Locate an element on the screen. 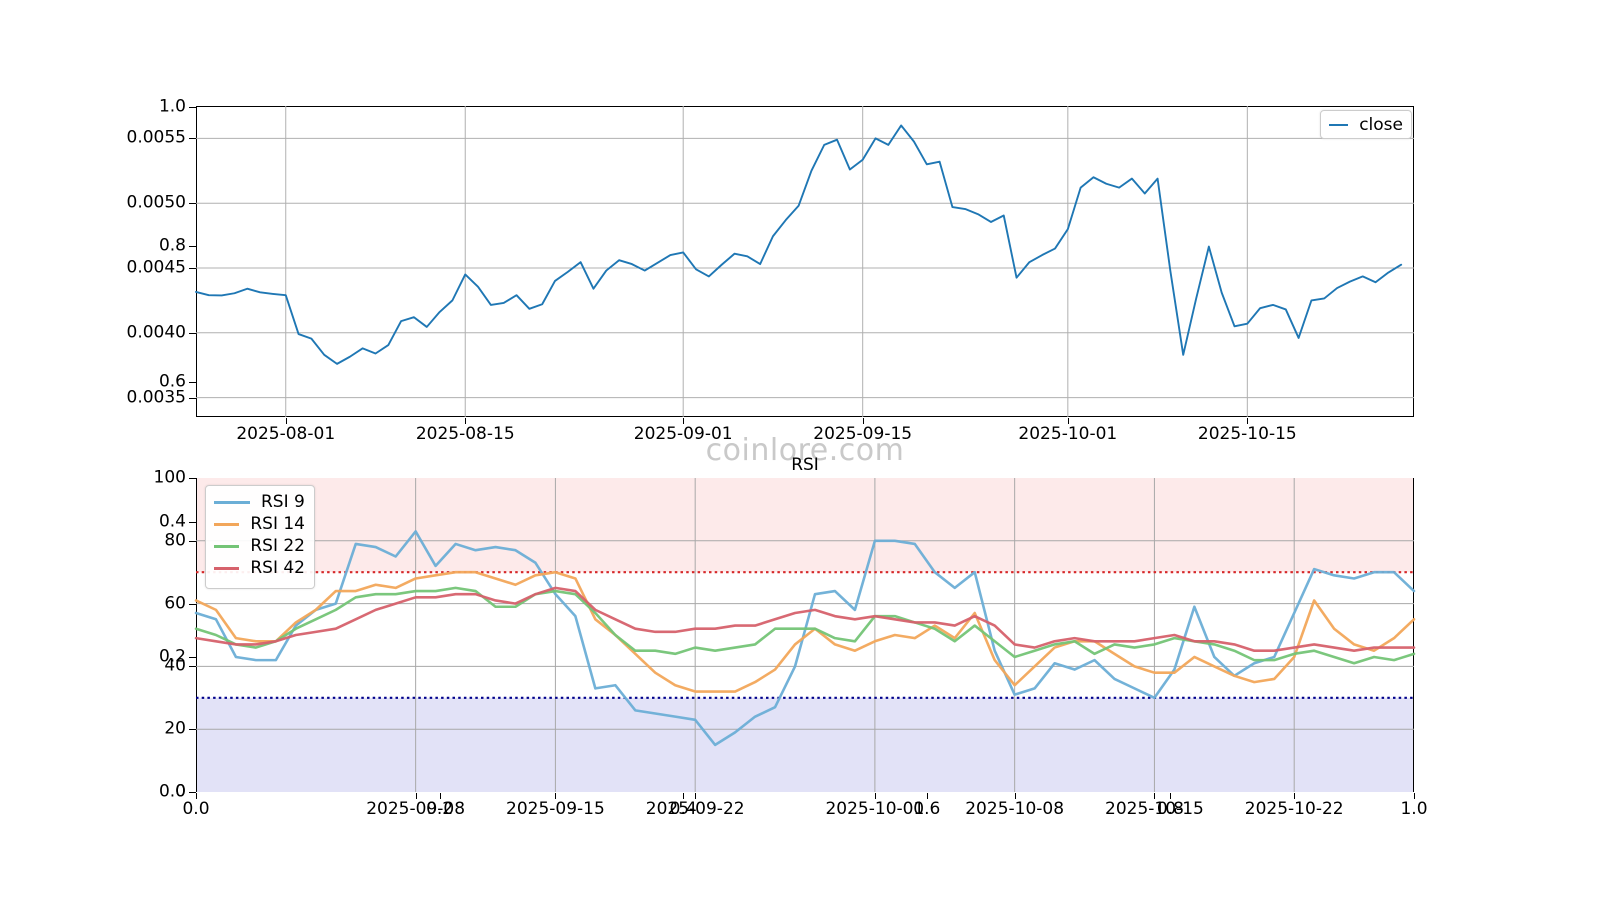  rsi-ytick-label: 40 is located at coordinates (175, 665).